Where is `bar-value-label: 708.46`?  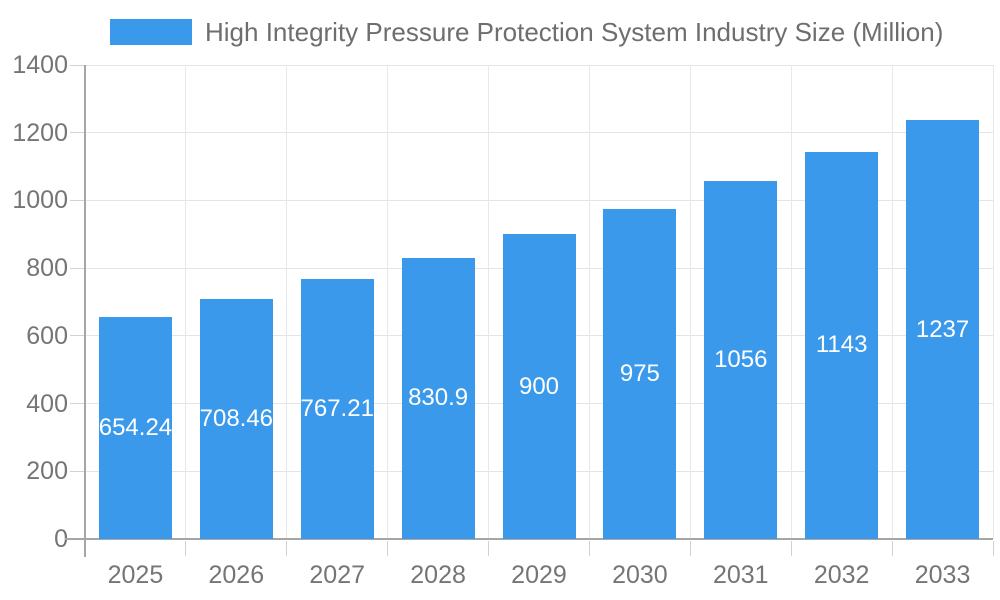 bar-value-label: 708.46 is located at coordinates (236, 419).